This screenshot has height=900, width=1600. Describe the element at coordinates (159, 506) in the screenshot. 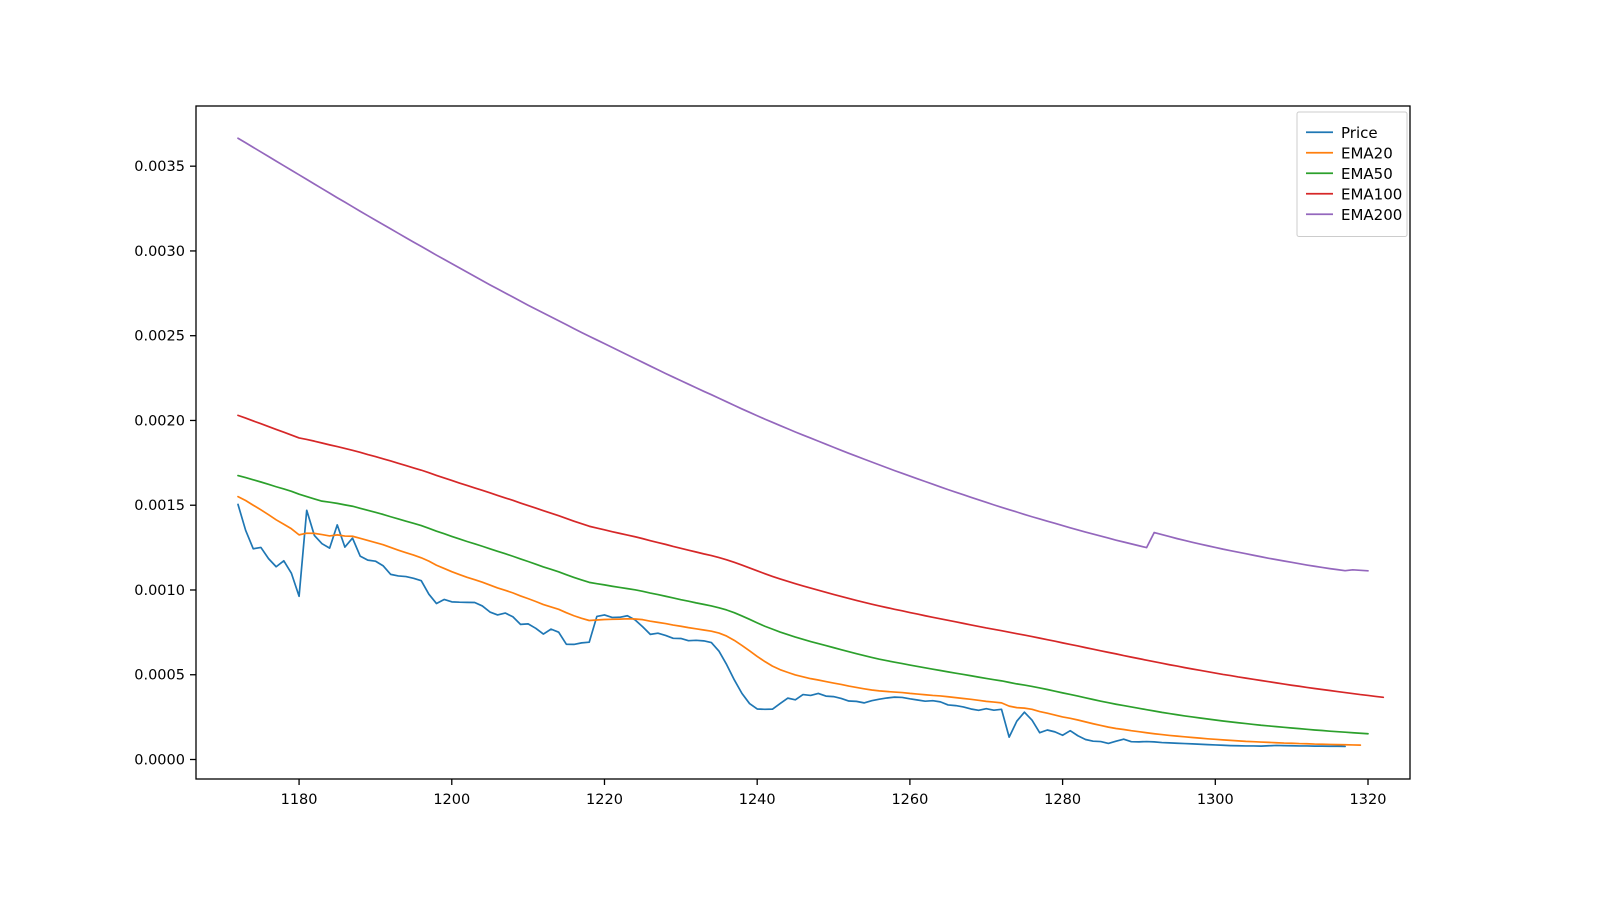

I see `y-tick-label: 0.0015` at that location.